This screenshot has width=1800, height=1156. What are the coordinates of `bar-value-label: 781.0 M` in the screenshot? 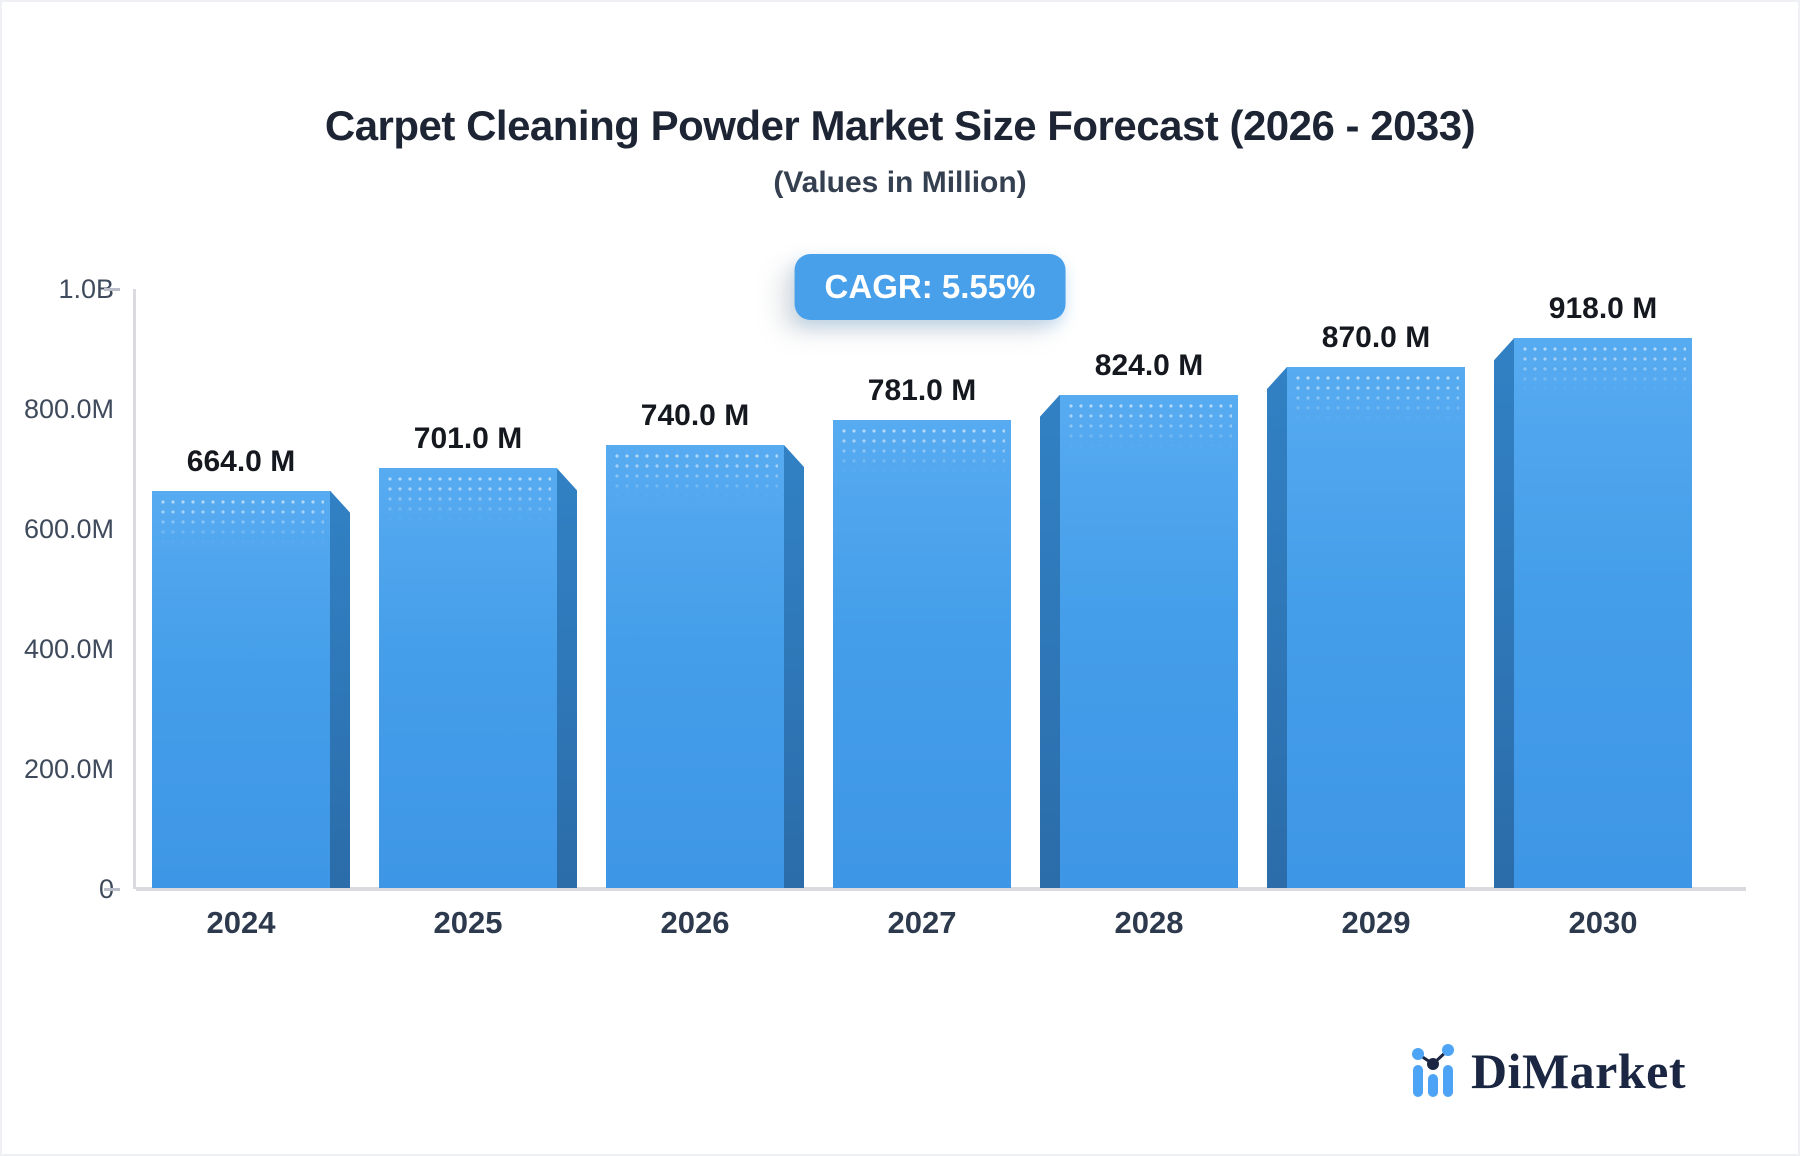 It's located at (922, 391).